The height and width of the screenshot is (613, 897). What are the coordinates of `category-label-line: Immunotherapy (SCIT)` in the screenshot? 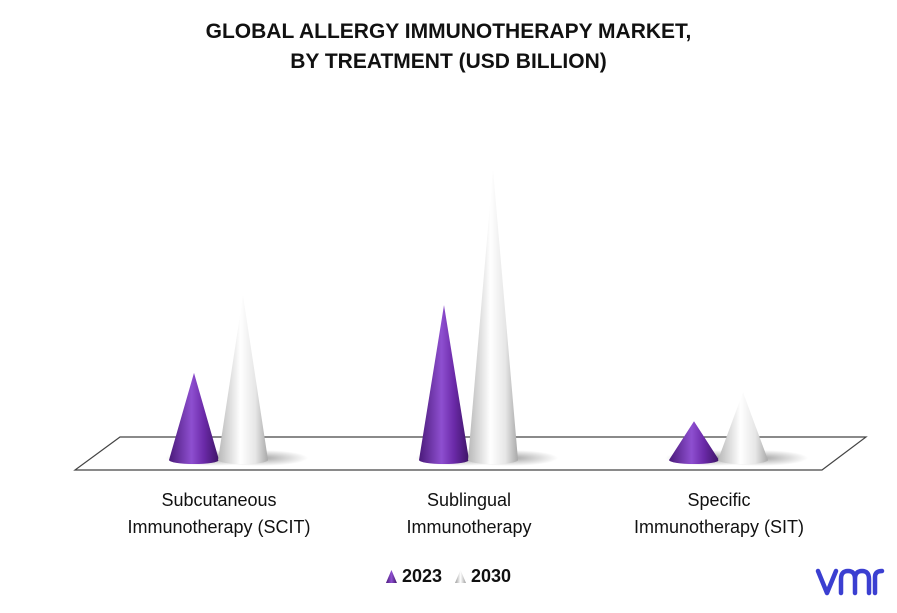 It's located at (219, 527).